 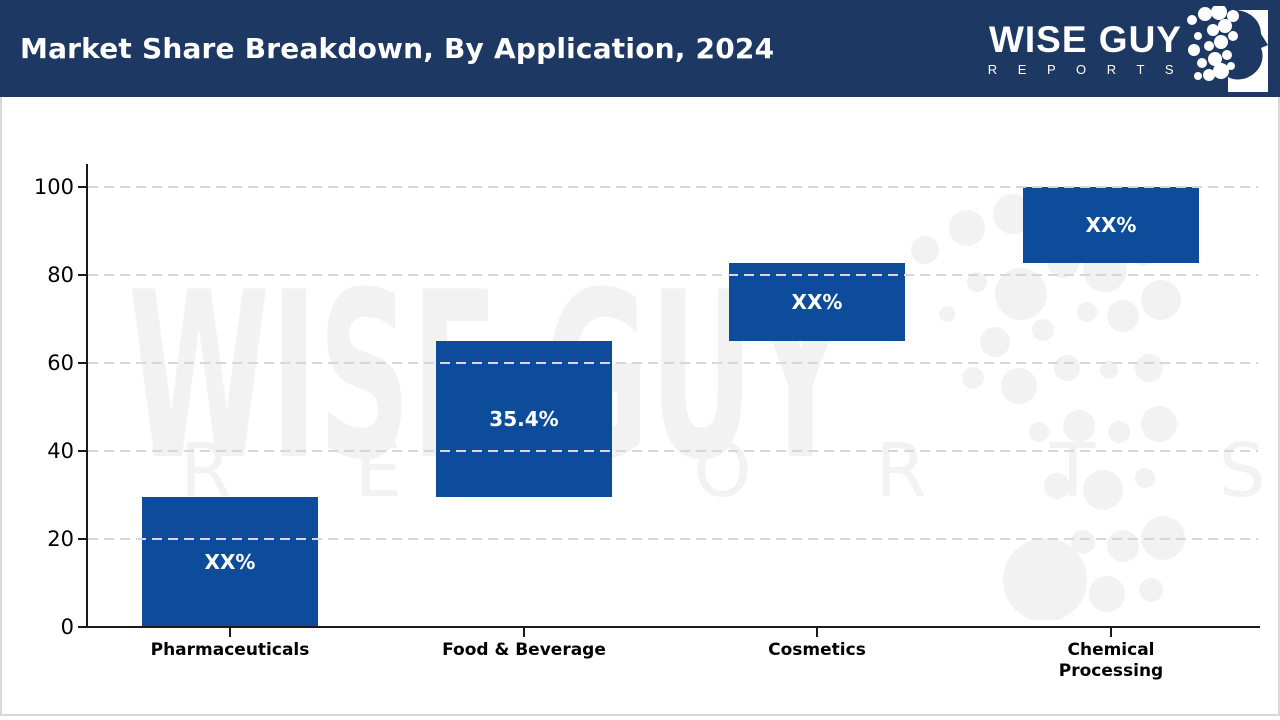 What do you see at coordinates (230, 650) in the screenshot?
I see `x-category-label: Pharmaceuticals` at bounding box center [230, 650].